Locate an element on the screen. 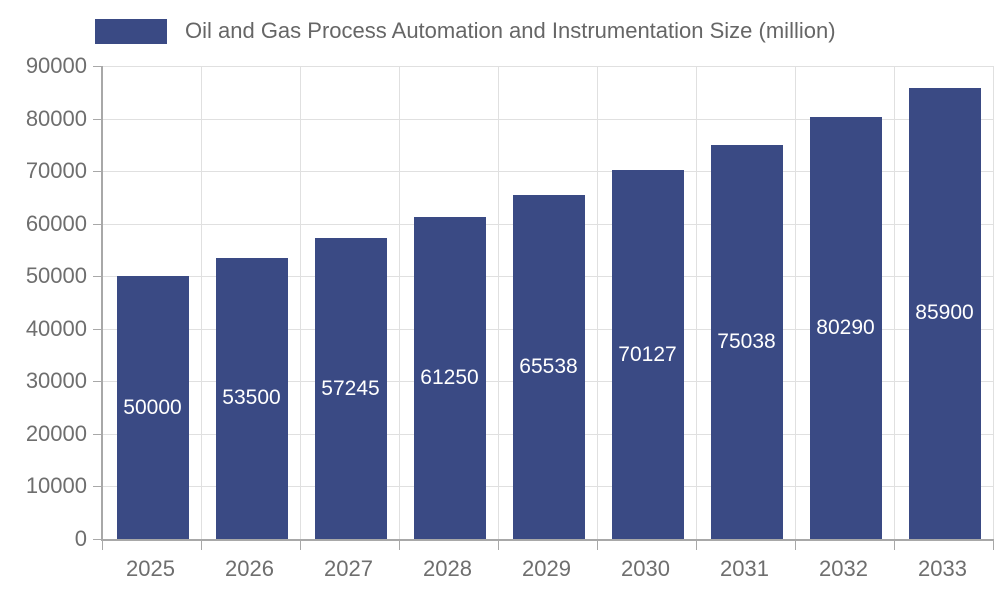  bar-2027: 57245 is located at coordinates (350, 388).